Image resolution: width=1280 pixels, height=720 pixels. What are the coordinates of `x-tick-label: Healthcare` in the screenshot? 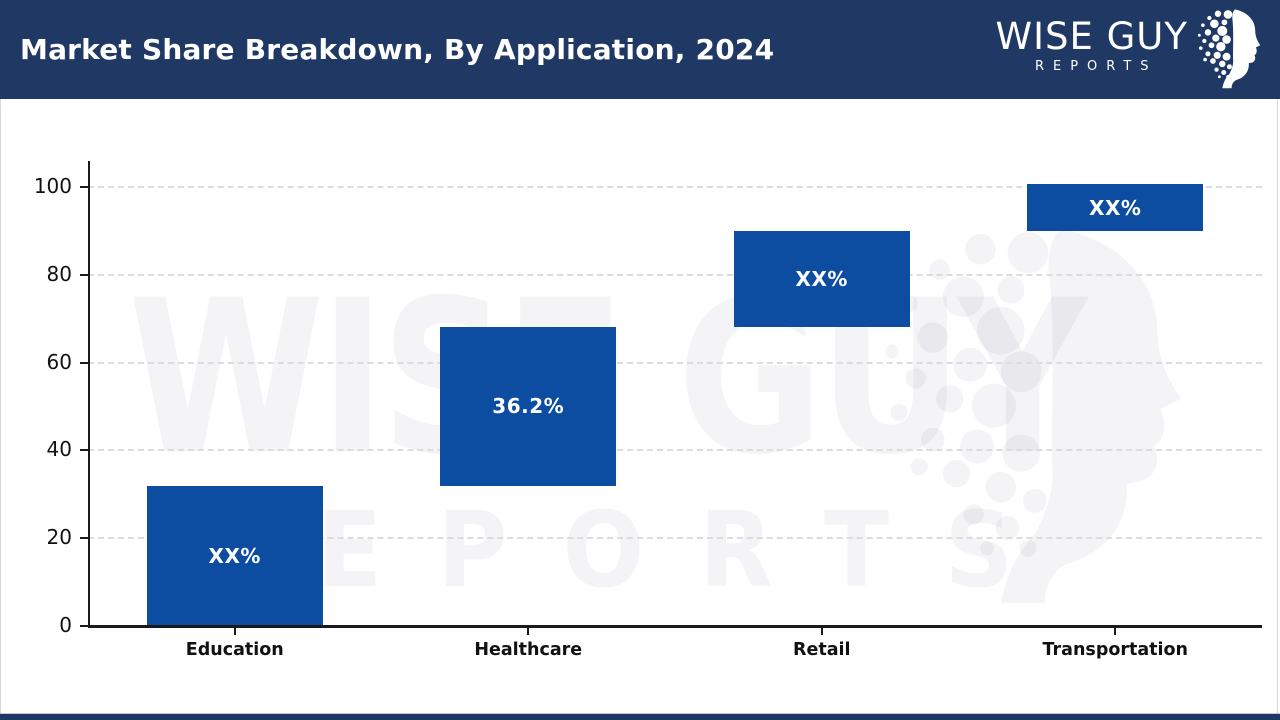 It's located at (528, 650).